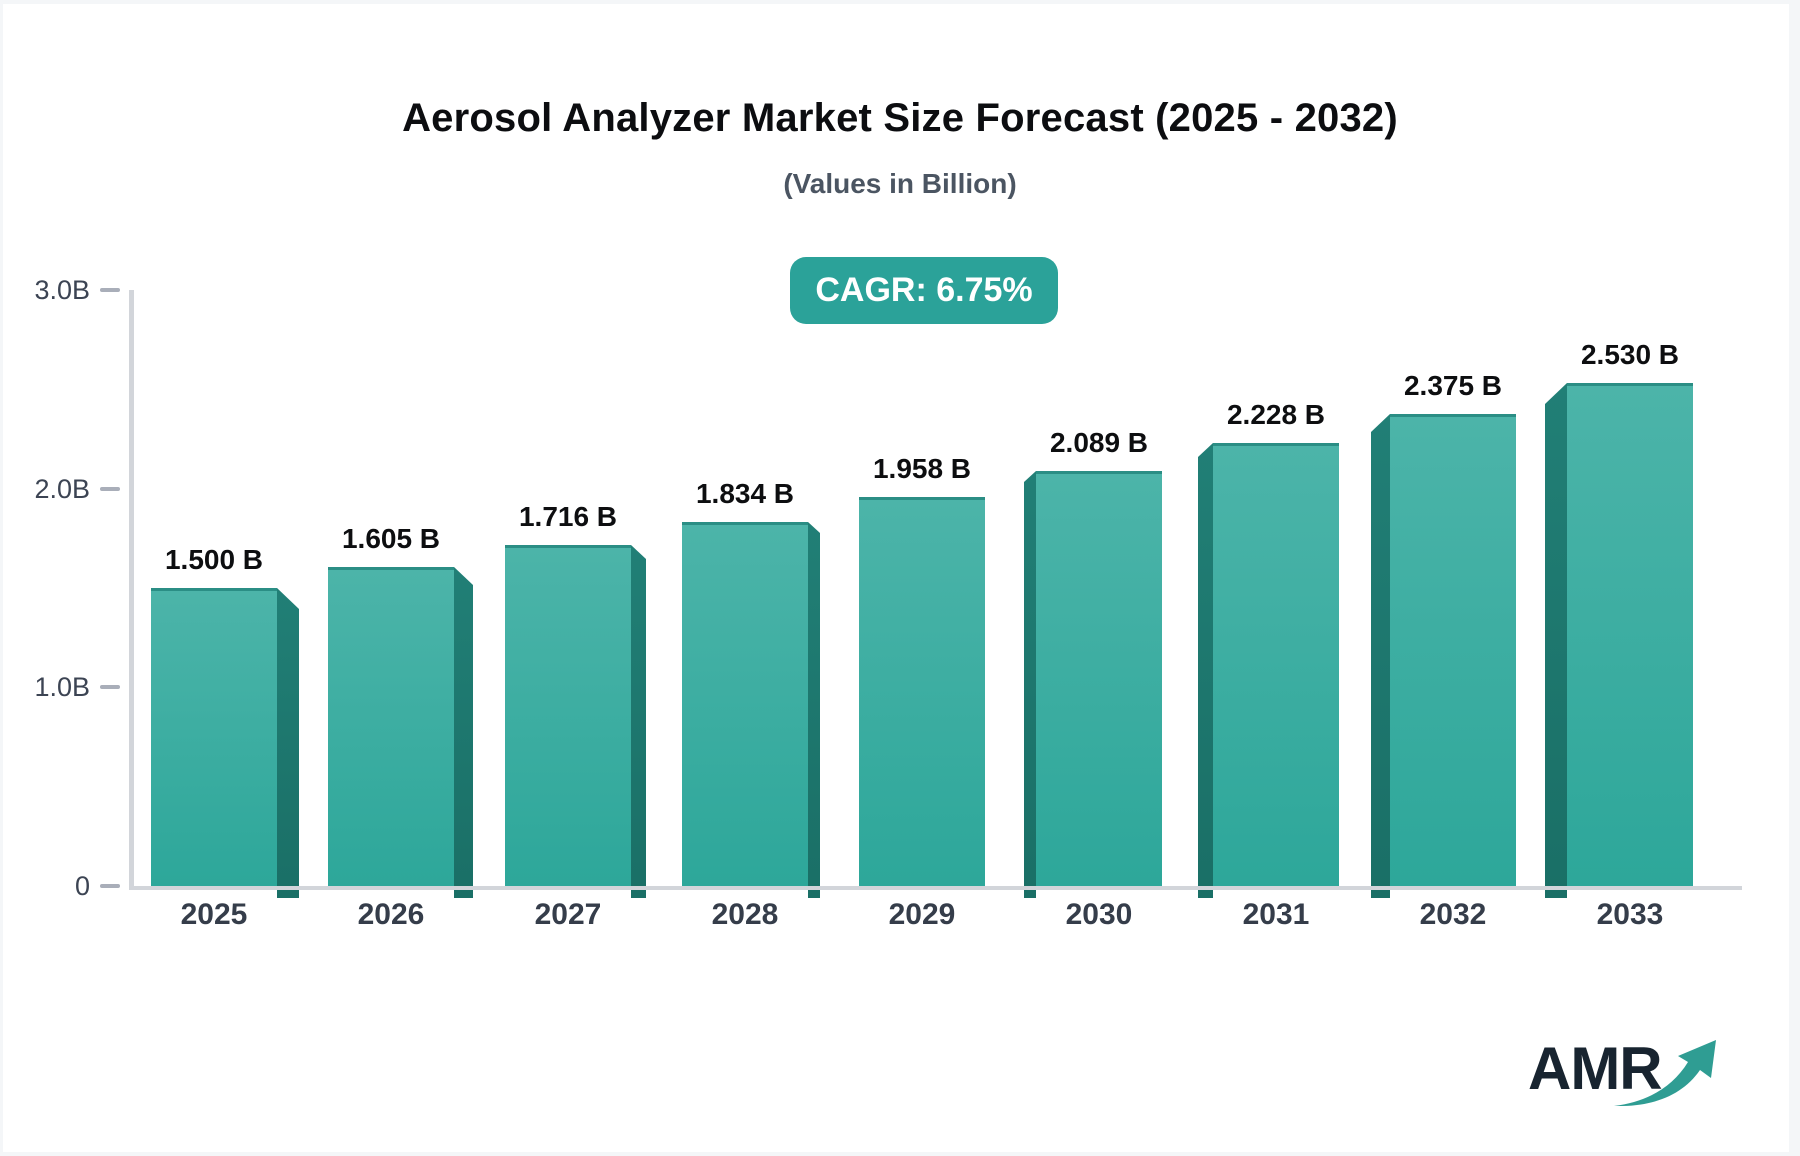 Image resolution: width=1800 pixels, height=1156 pixels. I want to click on amr-logo: AMR, so click(1628, 1073).